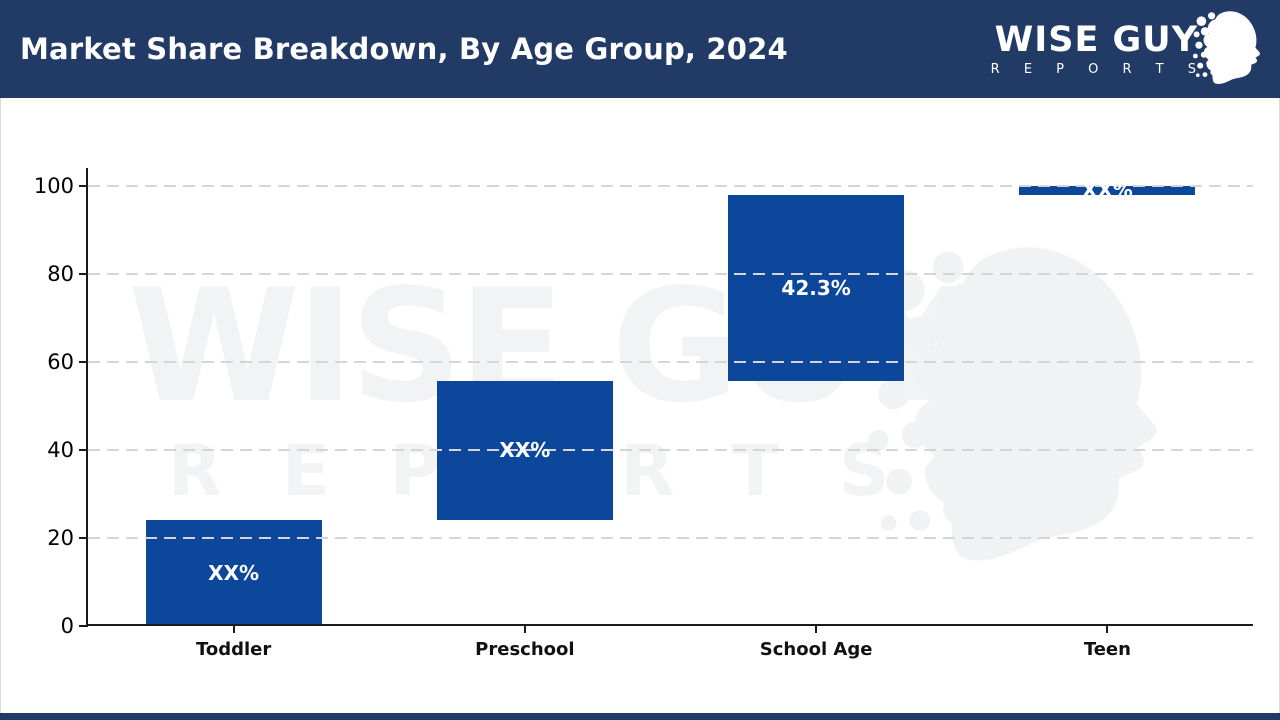 The width and height of the screenshot is (1280, 720). I want to click on x-axis-line, so click(669, 625).